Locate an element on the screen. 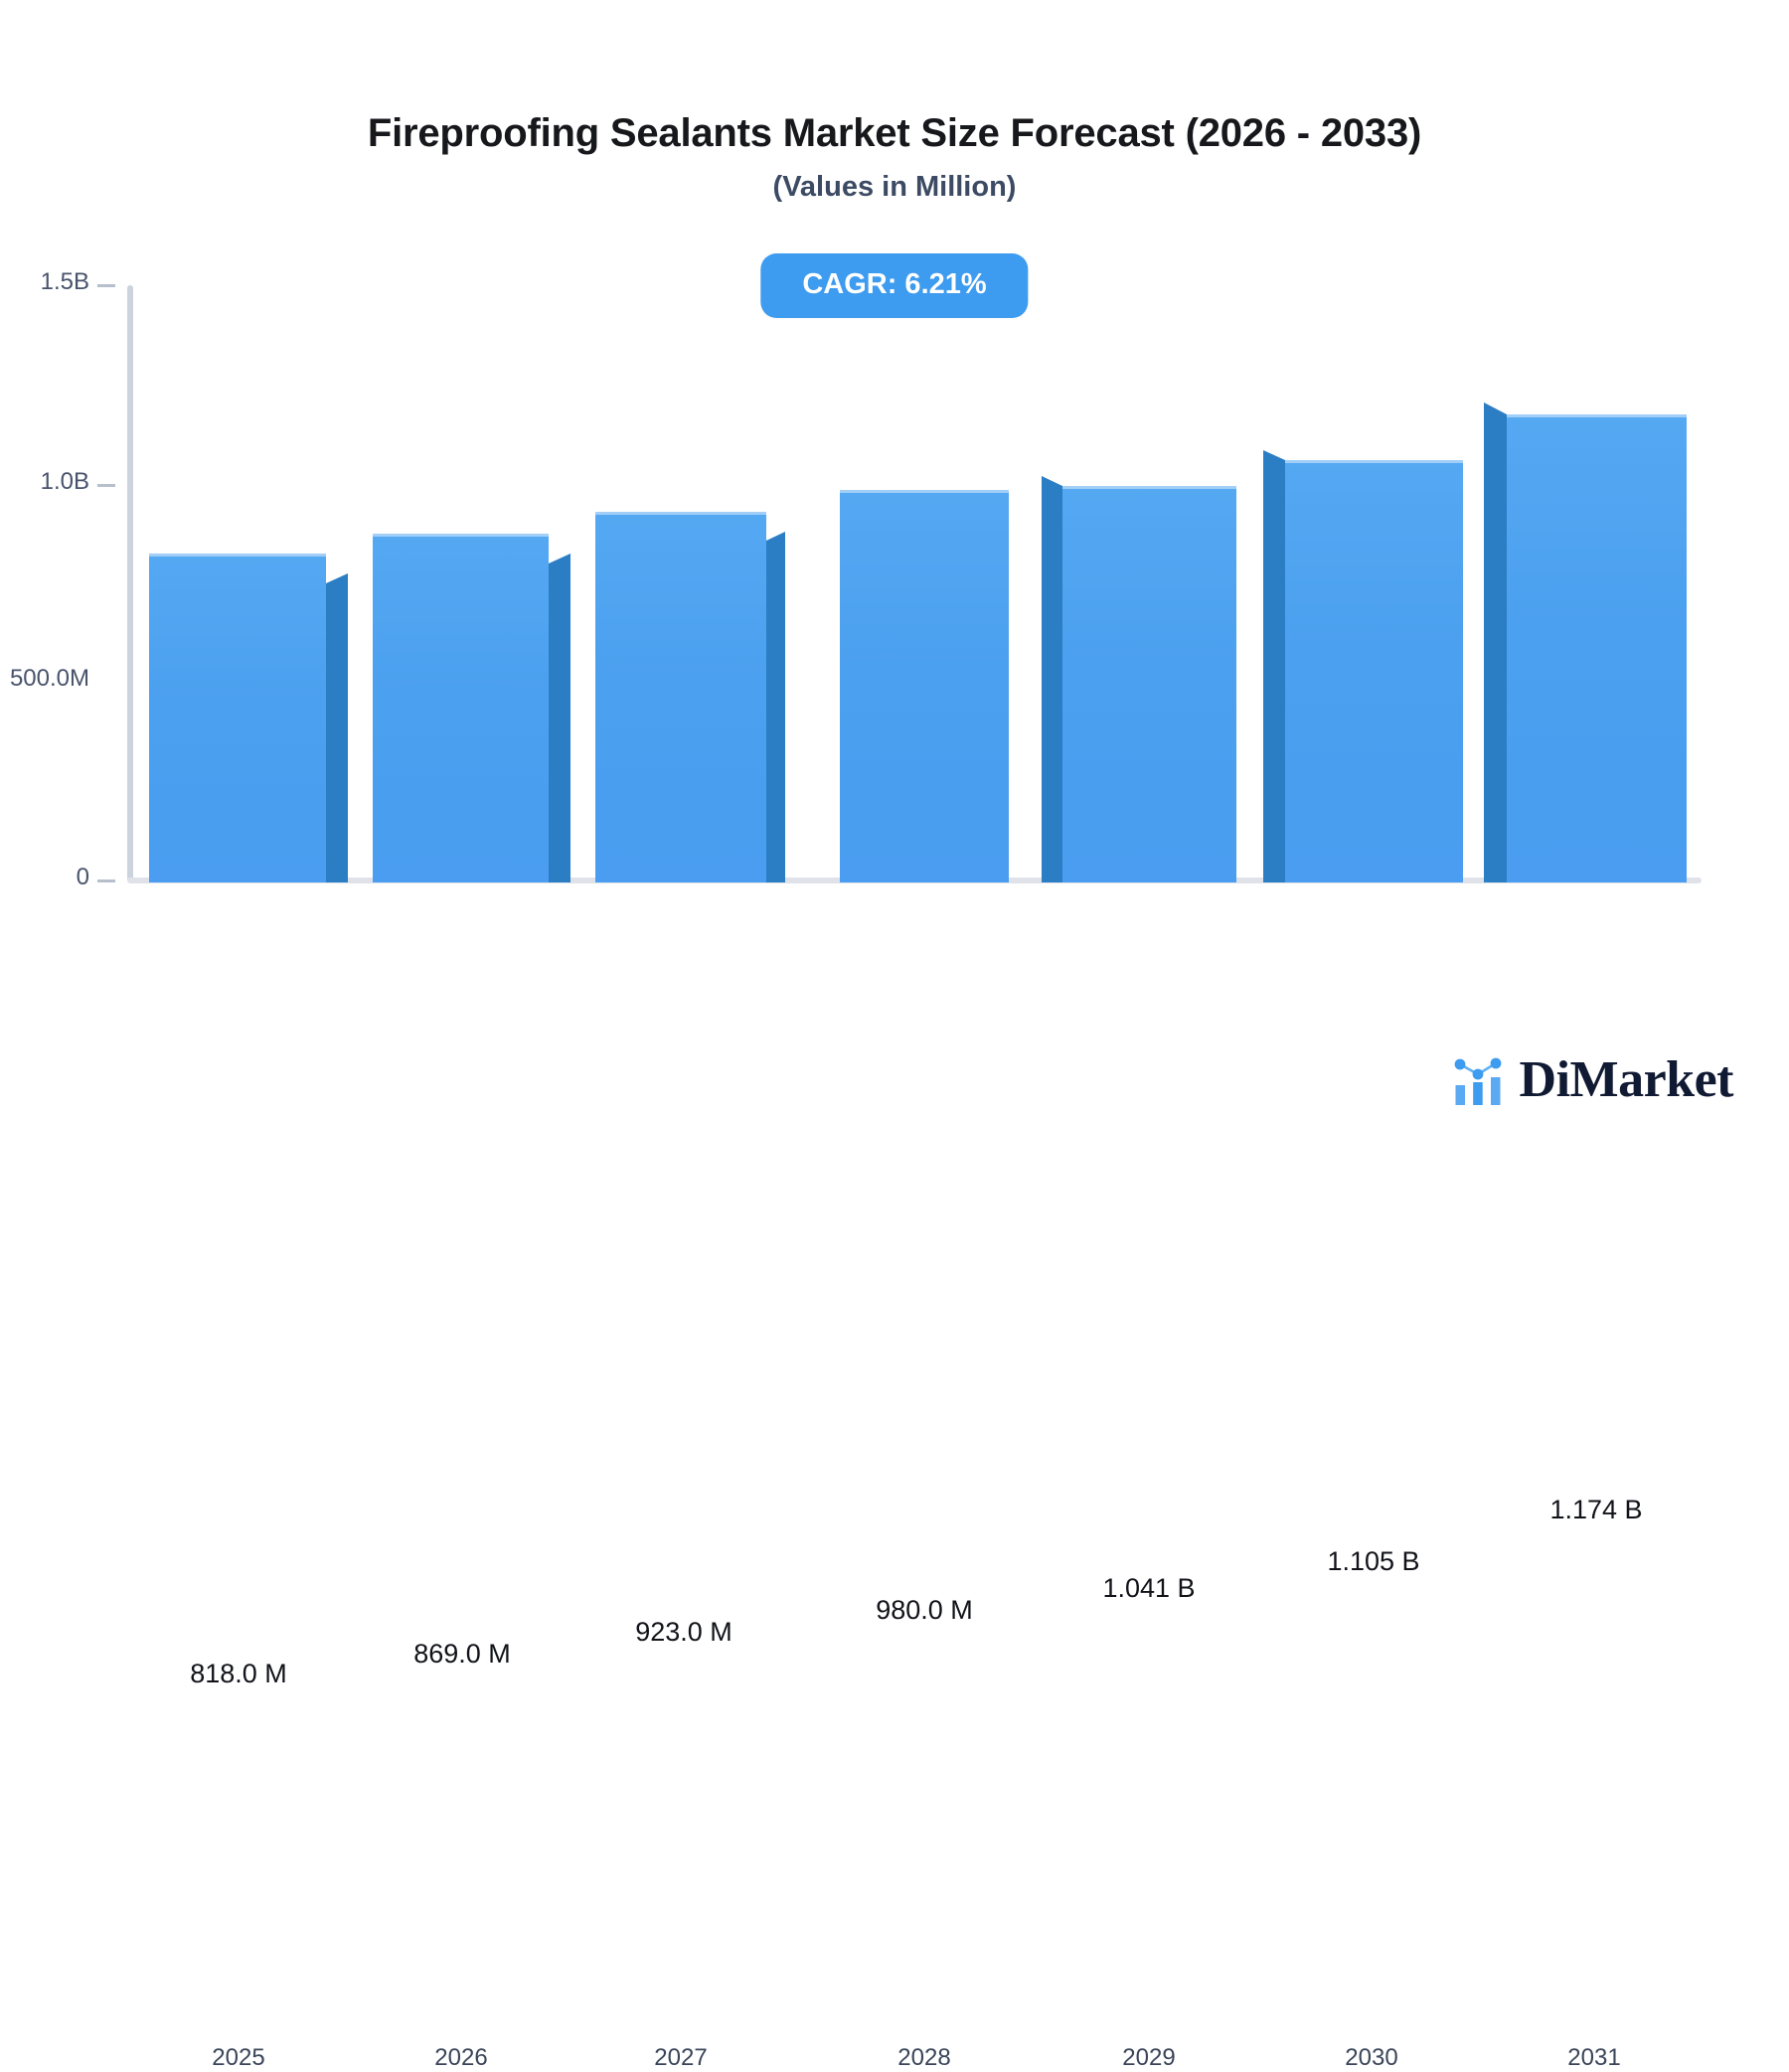  x-axis-label: 2026 is located at coordinates (461, 2057).